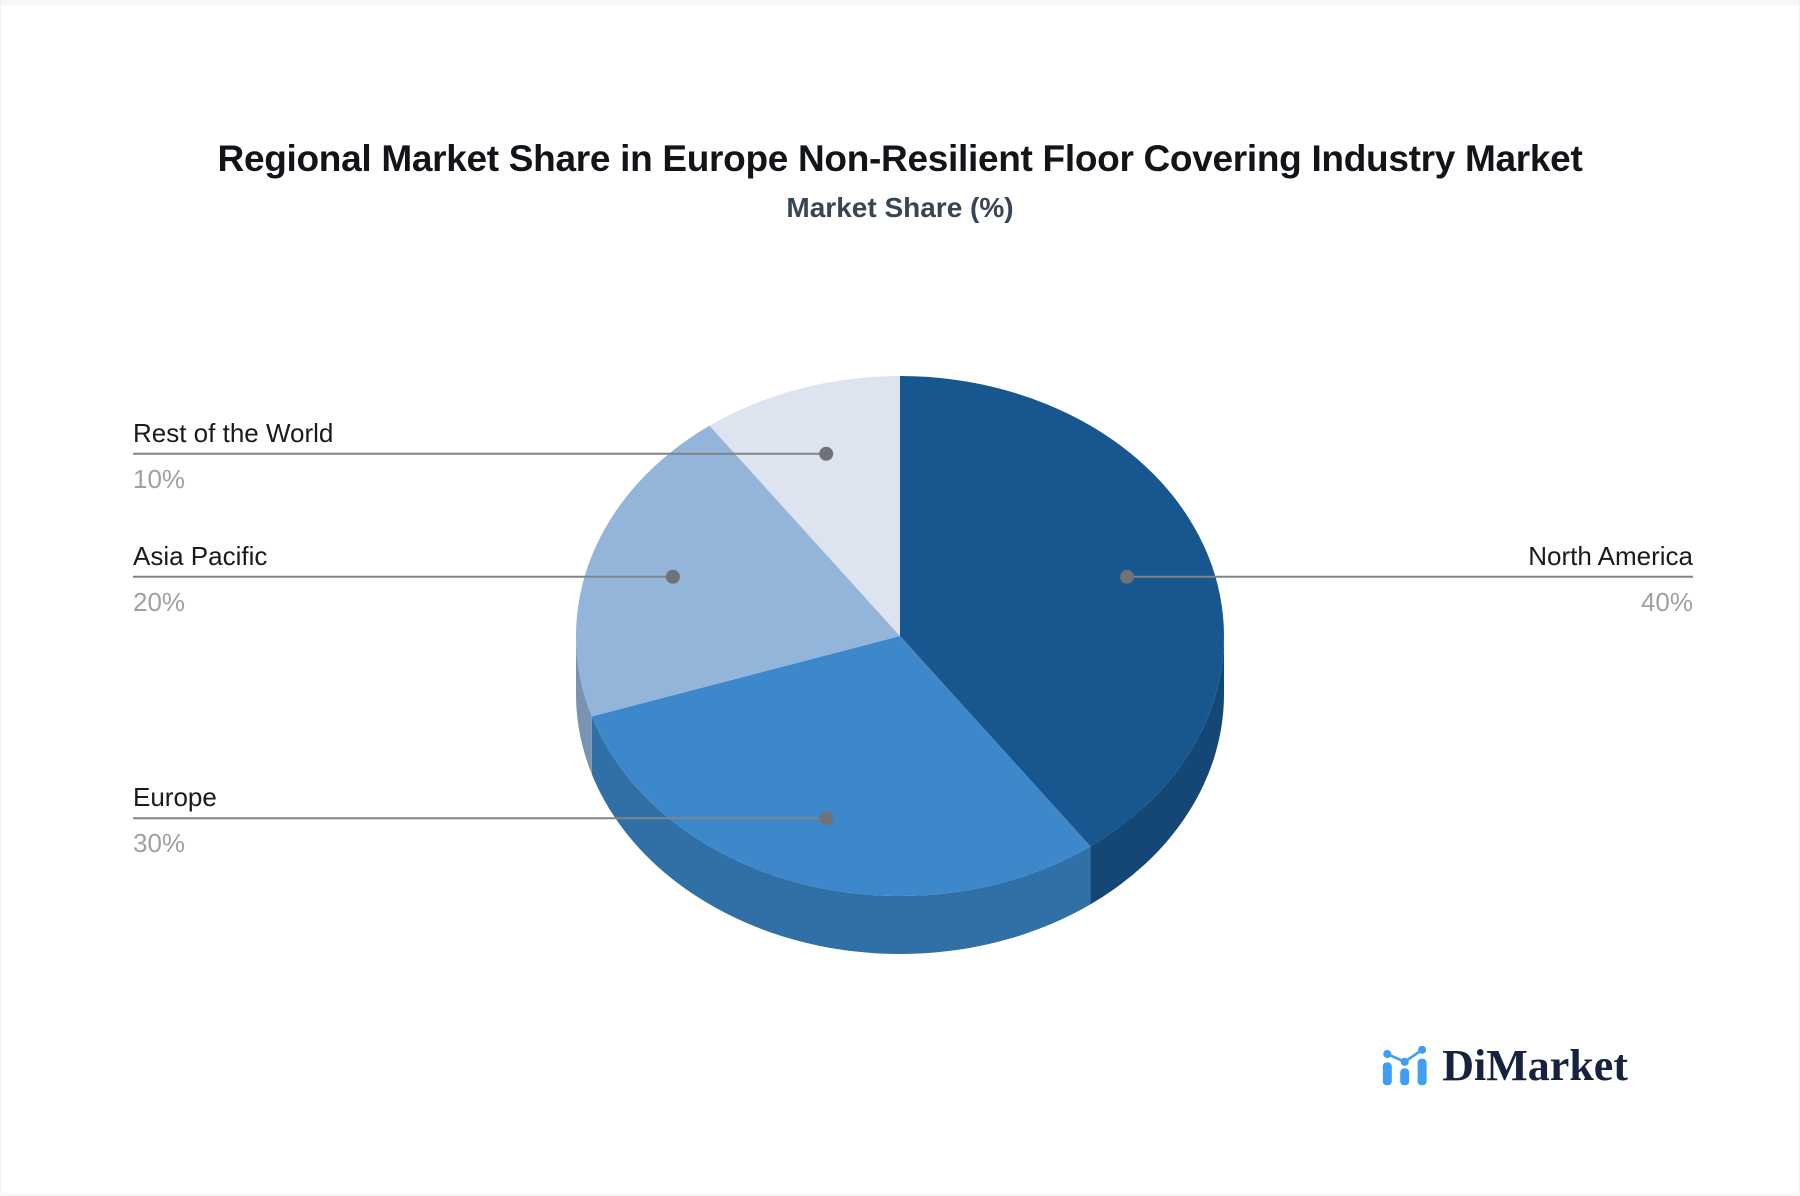 Image resolution: width=1800 pixels, height=1196 pixels. Describe the element at coordinates (841, 835) in the screenshot. I see `pie-slice-side-europe` at that location.